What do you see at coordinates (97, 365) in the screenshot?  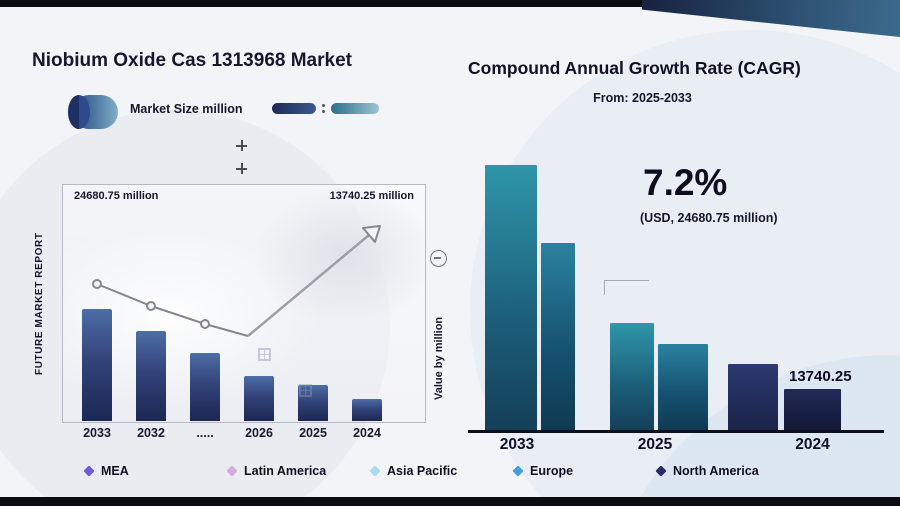 I see `market-size-bar-2033` at bounding box center [97, 365].